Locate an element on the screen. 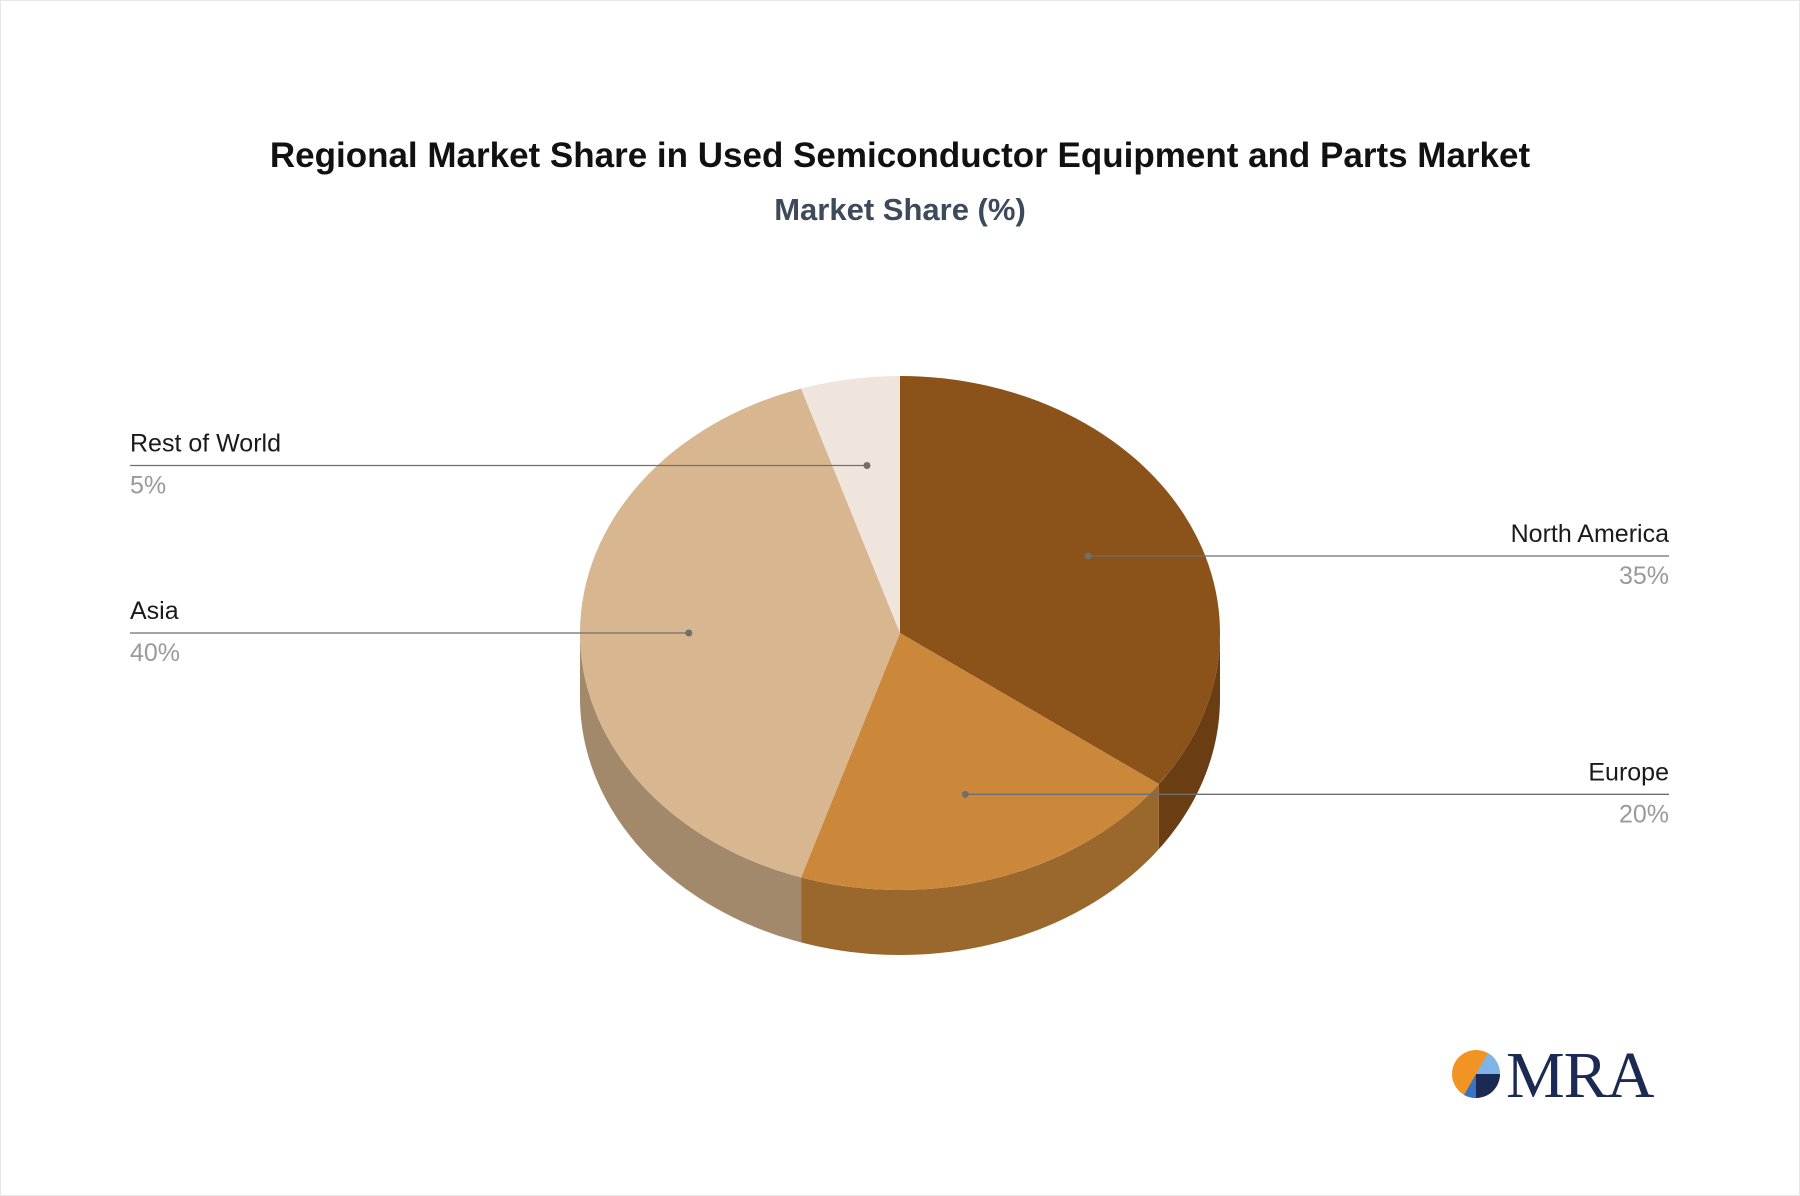  leader-dot-asia is located at coordinates (689, 633).